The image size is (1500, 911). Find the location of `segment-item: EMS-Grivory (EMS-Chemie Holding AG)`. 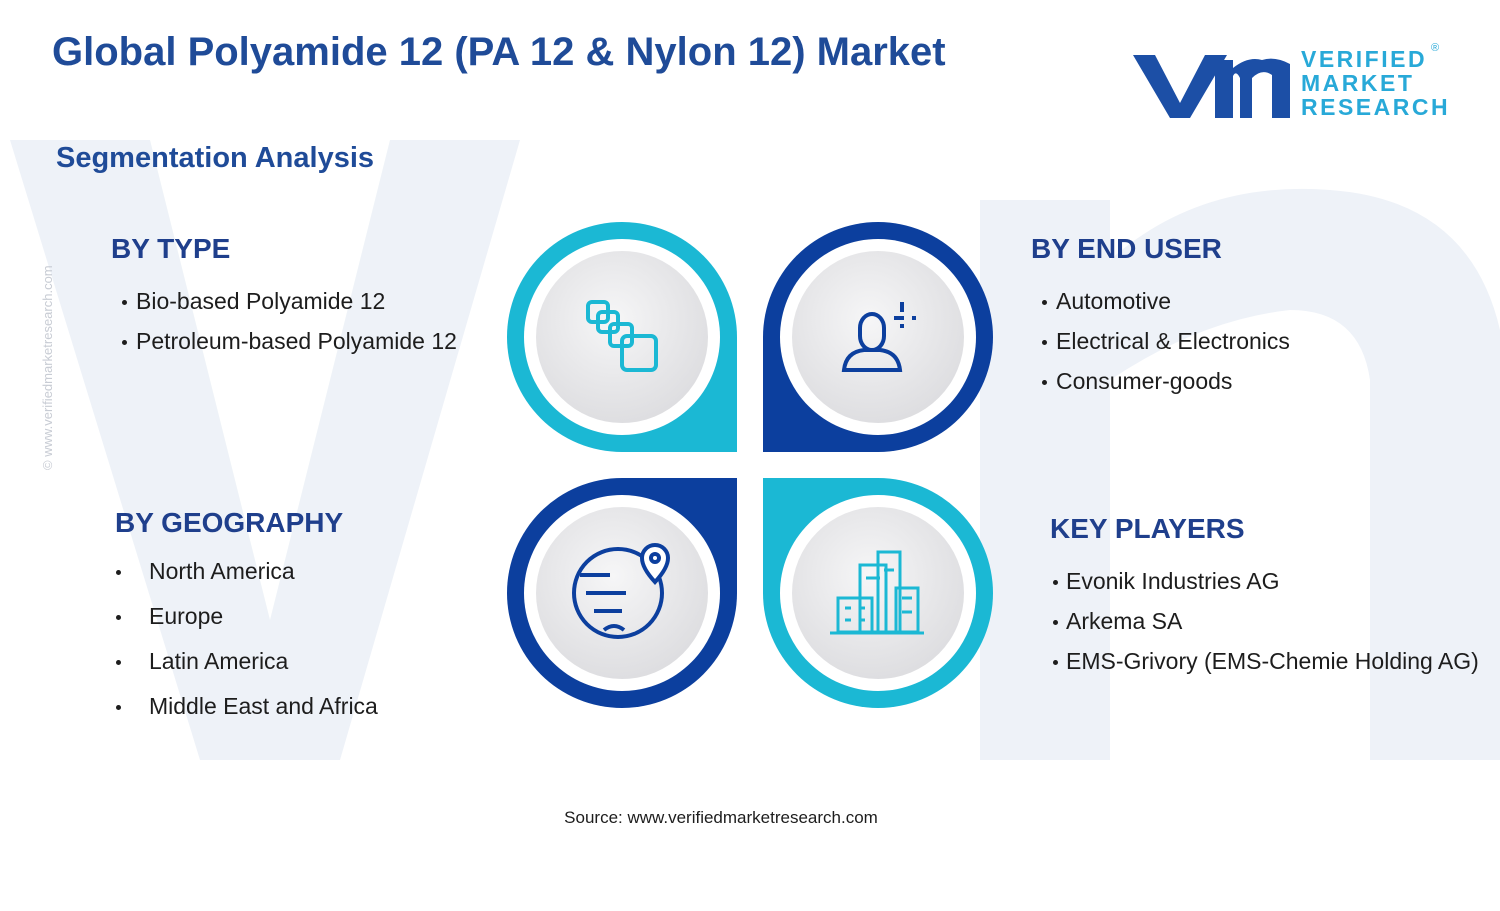

segment-item: EMS-Grivory (EMS-Chemie Holding AG) is located at coordinates (1272, 661).